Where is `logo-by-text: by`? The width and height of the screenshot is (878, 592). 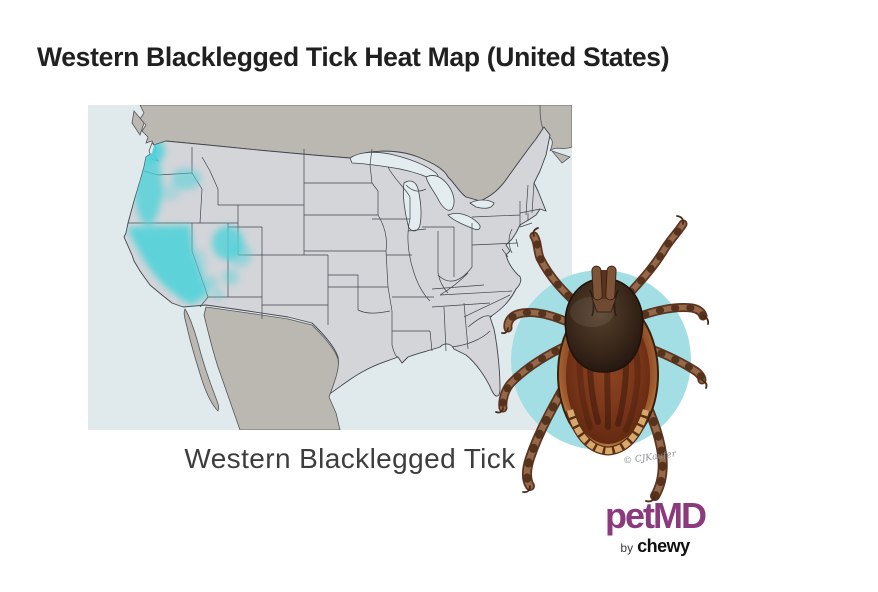 logo-by-text: by is located at coordinates (627, 548).